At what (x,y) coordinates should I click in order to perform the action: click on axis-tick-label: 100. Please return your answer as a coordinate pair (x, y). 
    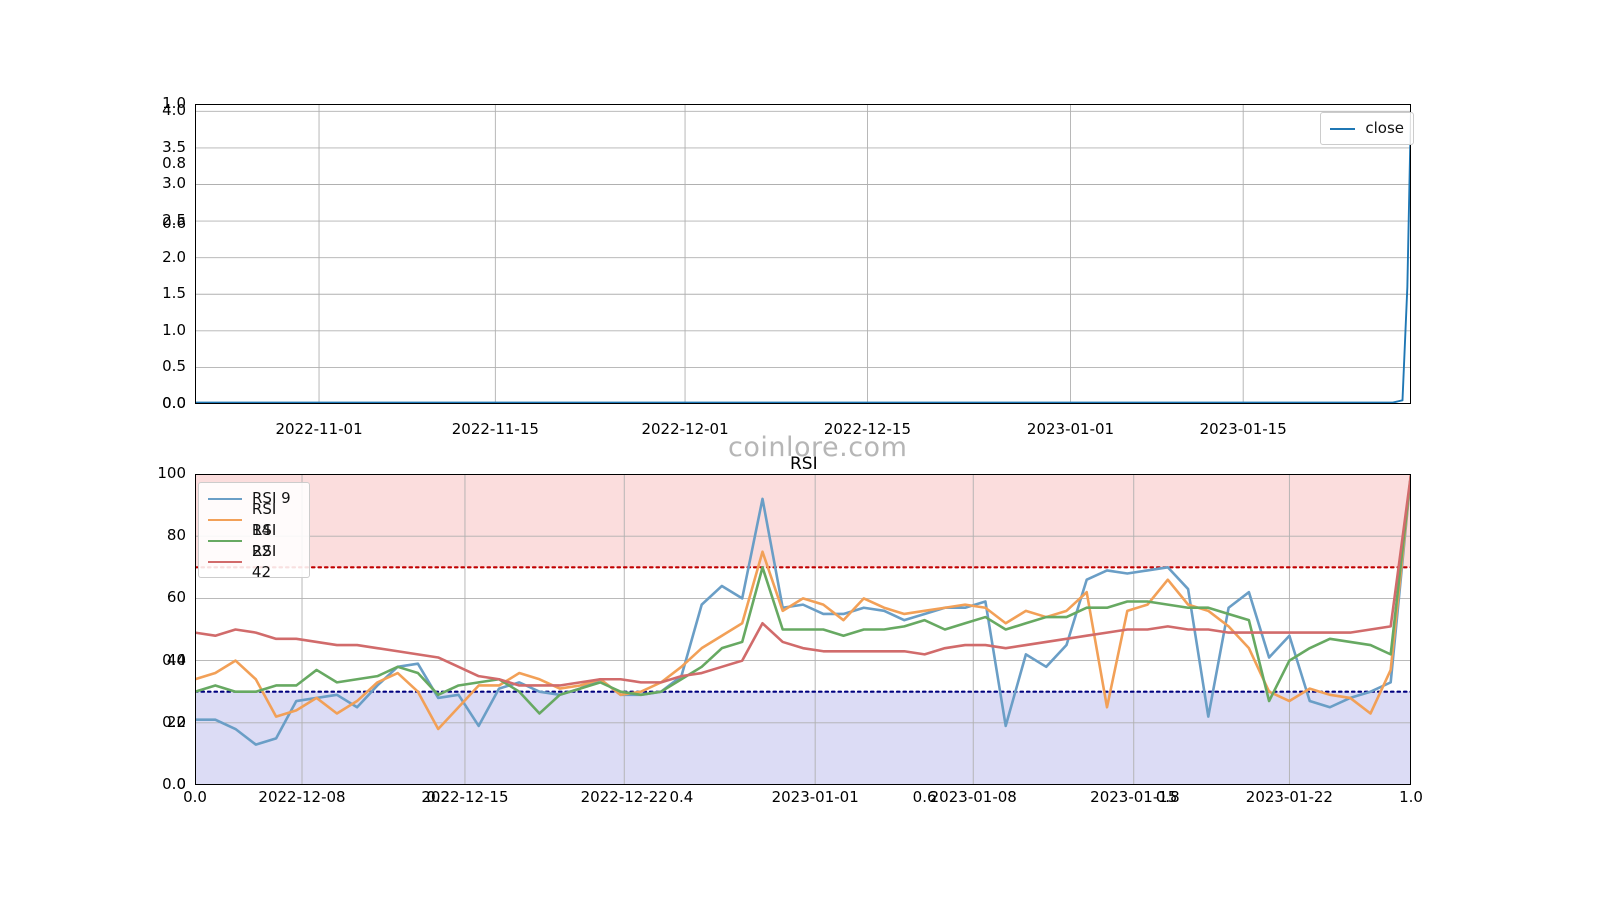
    Looking at the image, I should click on (171, 473).